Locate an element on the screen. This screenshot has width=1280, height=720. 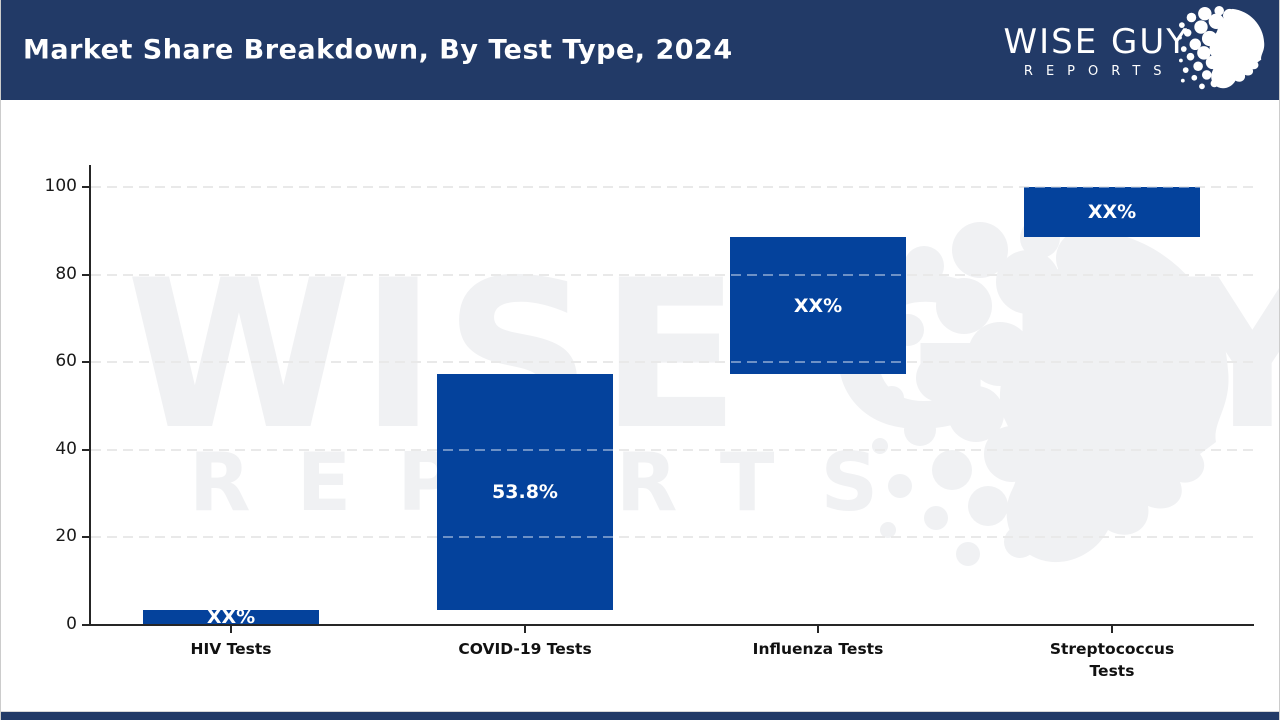
bar-covid-19-tests is located at coordinates (525, 492).